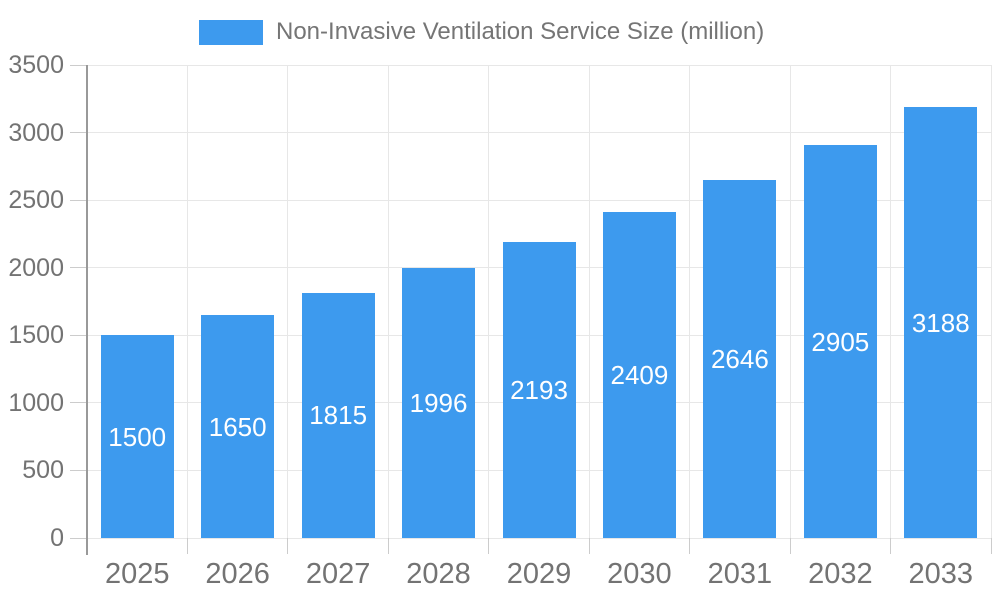 The width and height of the screenshot is (1000, 600). I want to click on y-axis-tick-label: 3500, so click(36, 65).